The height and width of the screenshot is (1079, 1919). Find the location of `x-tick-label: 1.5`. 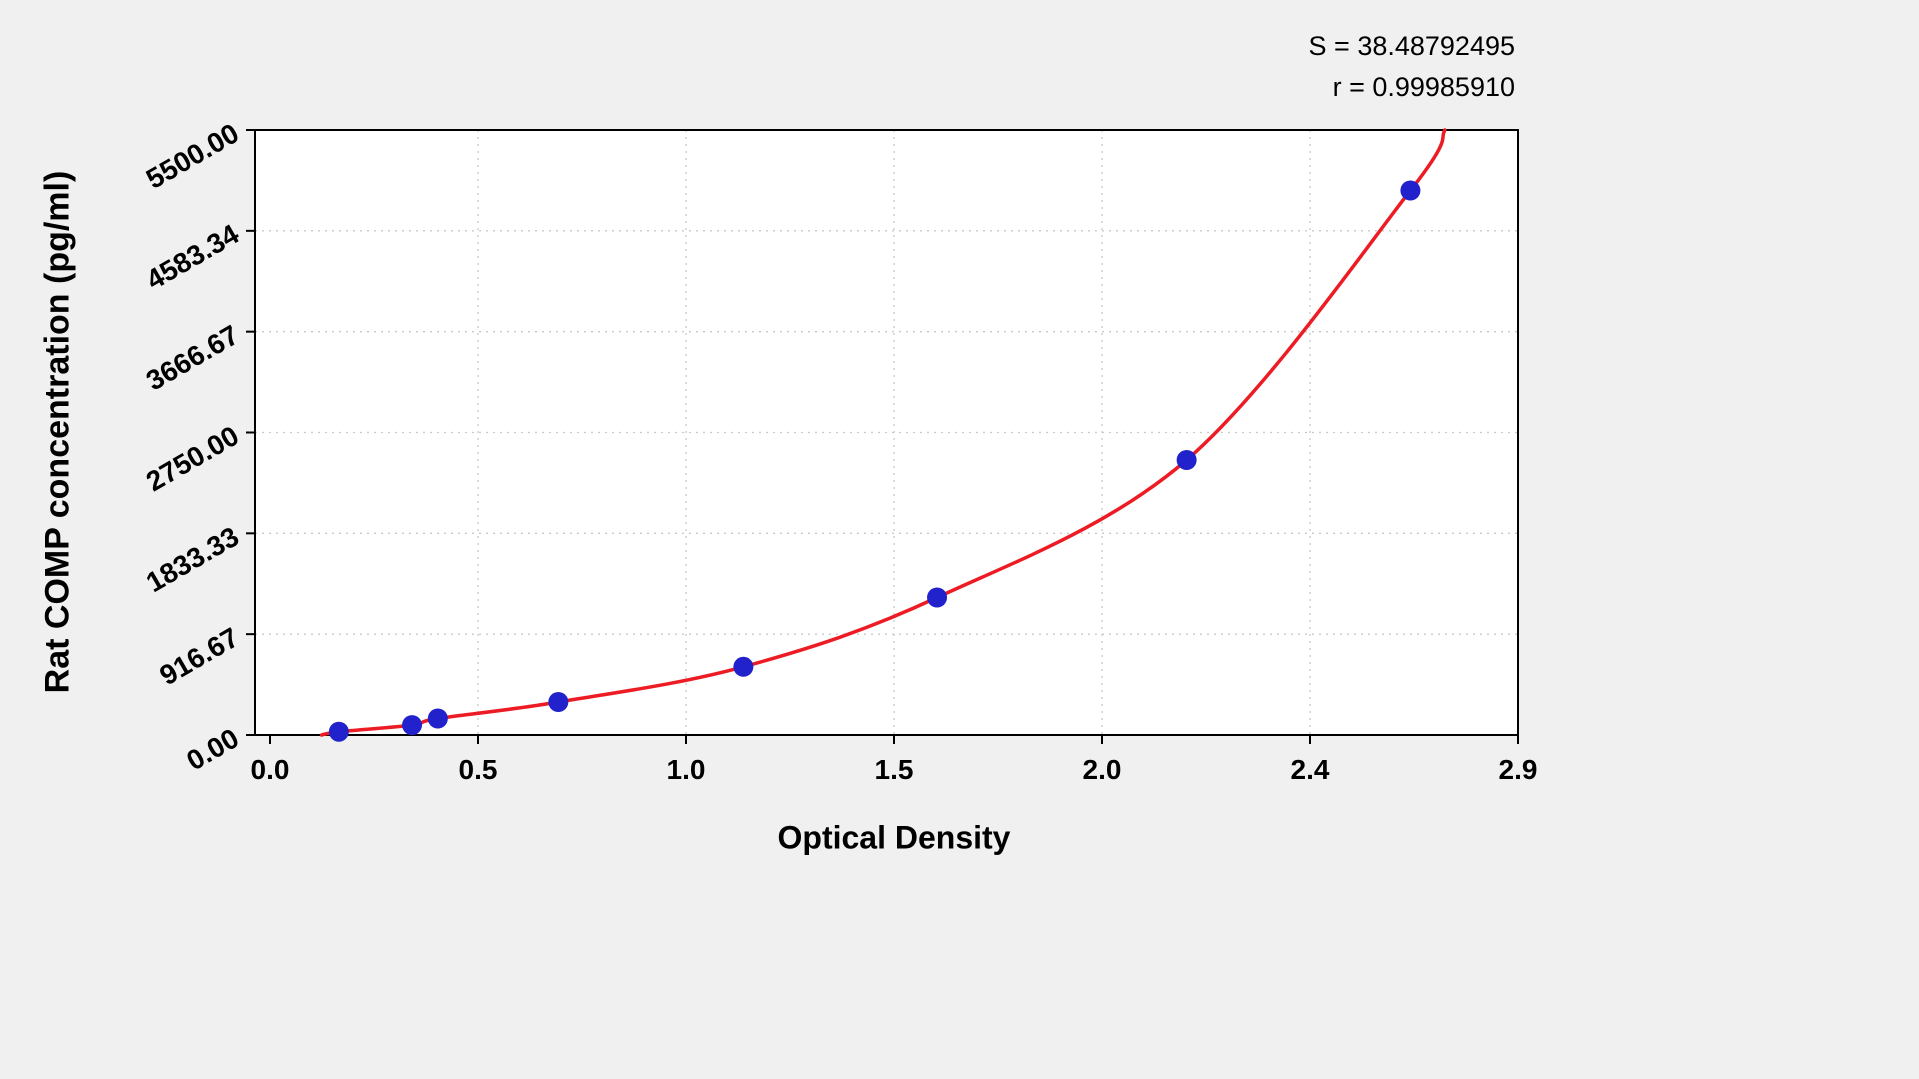

x-tick-label: 1.5 is located at coordinates (894, 769).